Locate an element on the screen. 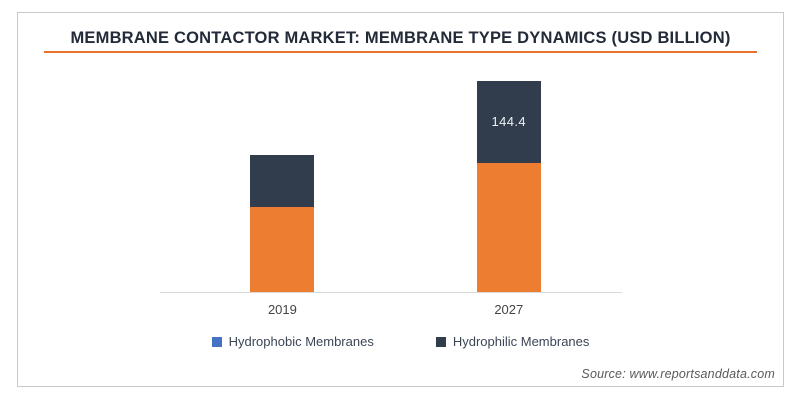 The width and height of the screenshot is (800, 400). data-label: 144.4 is located at coordinates (509, 122).